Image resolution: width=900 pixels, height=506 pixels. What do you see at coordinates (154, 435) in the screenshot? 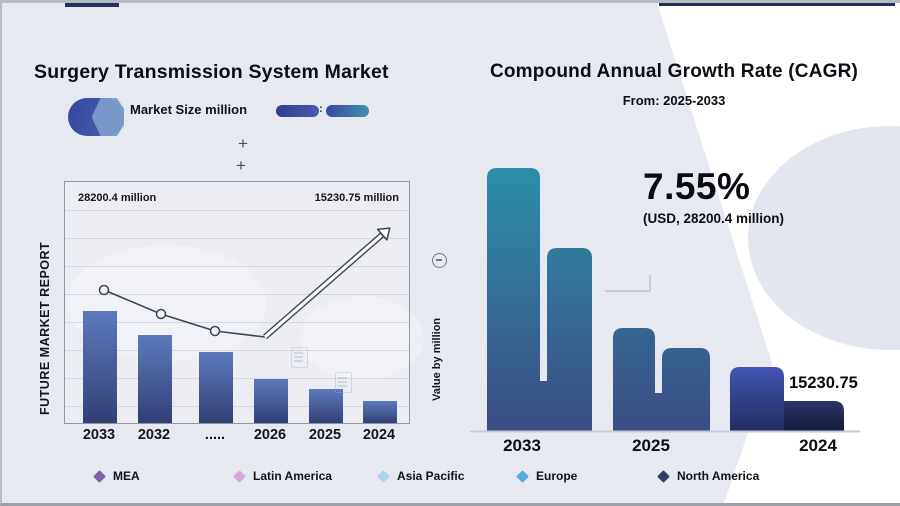
I see `x-label: 2032` at bounding box center [154, 435].